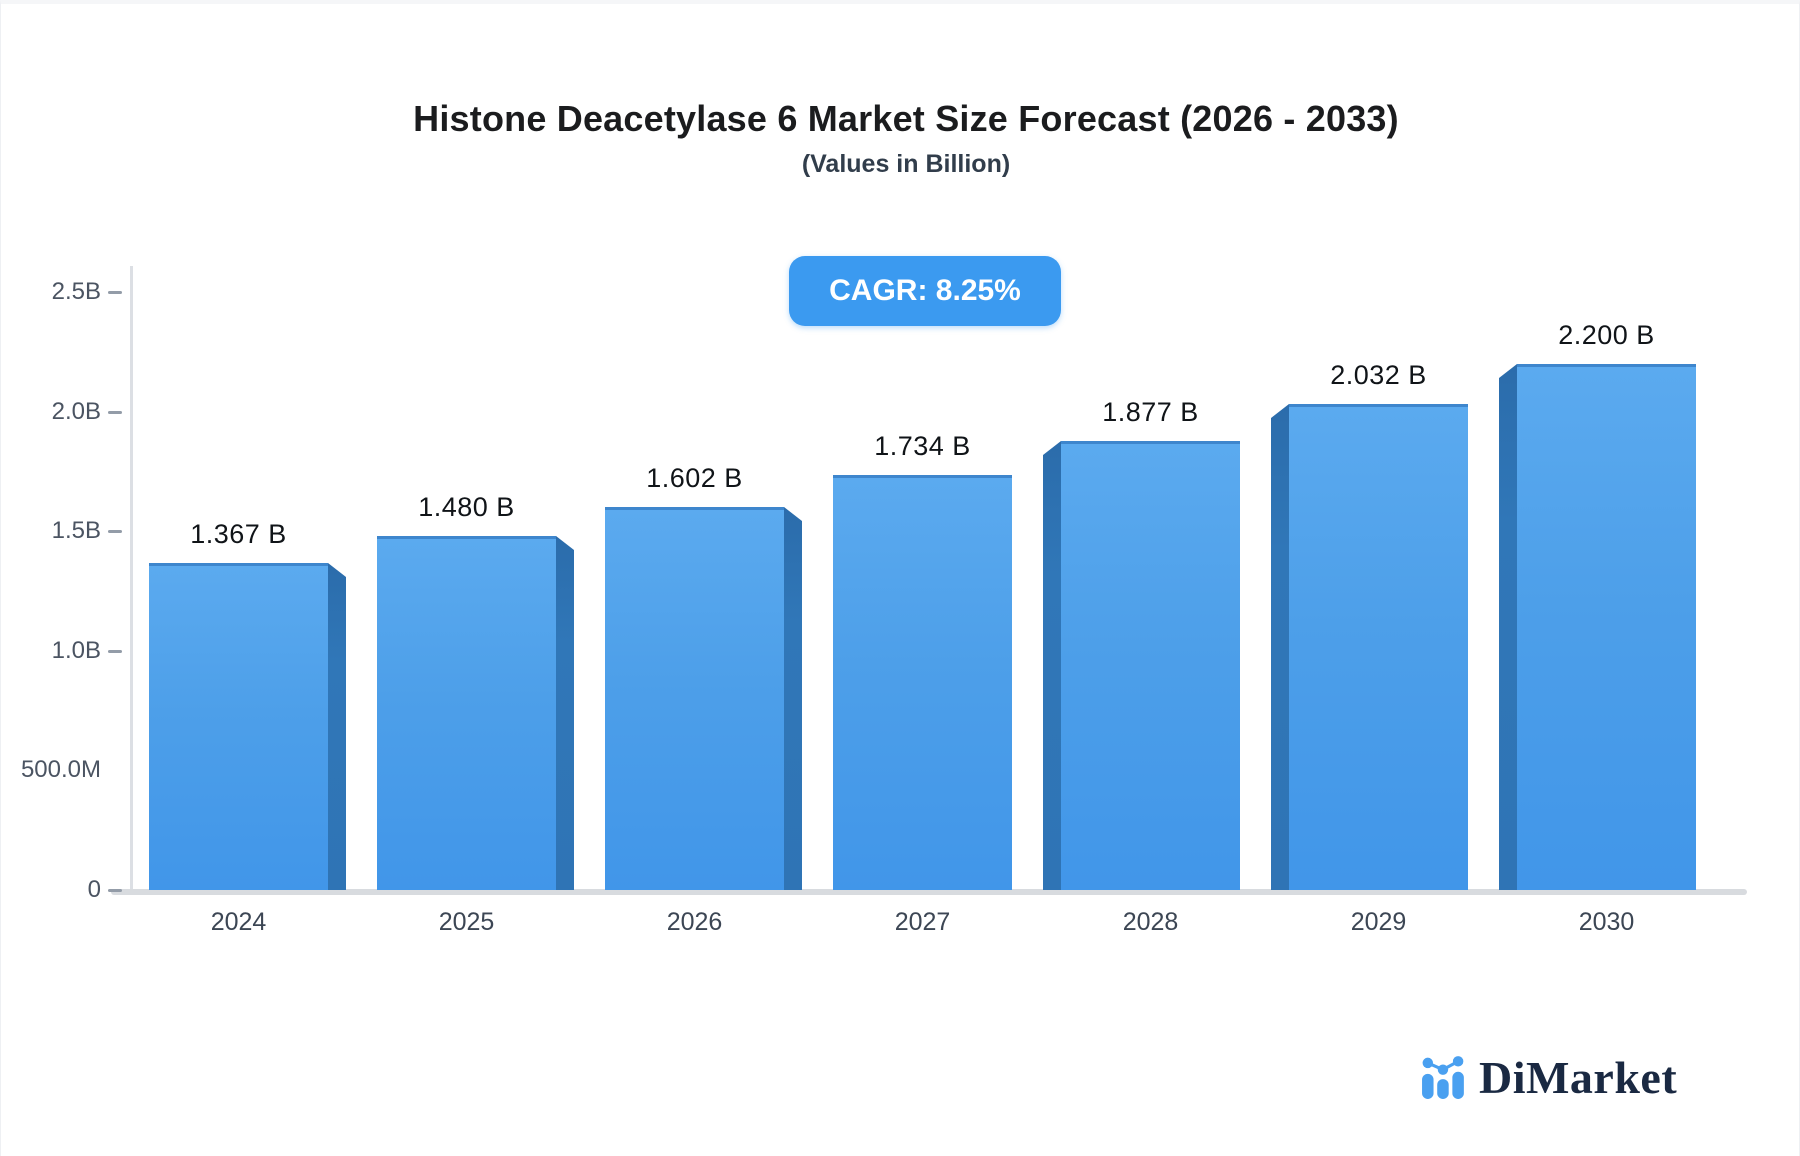  What do you see at coordinates (76, 650) in the screenshot?
I see `y-tick-label: 1.0B` at bounding box center [76, 650].